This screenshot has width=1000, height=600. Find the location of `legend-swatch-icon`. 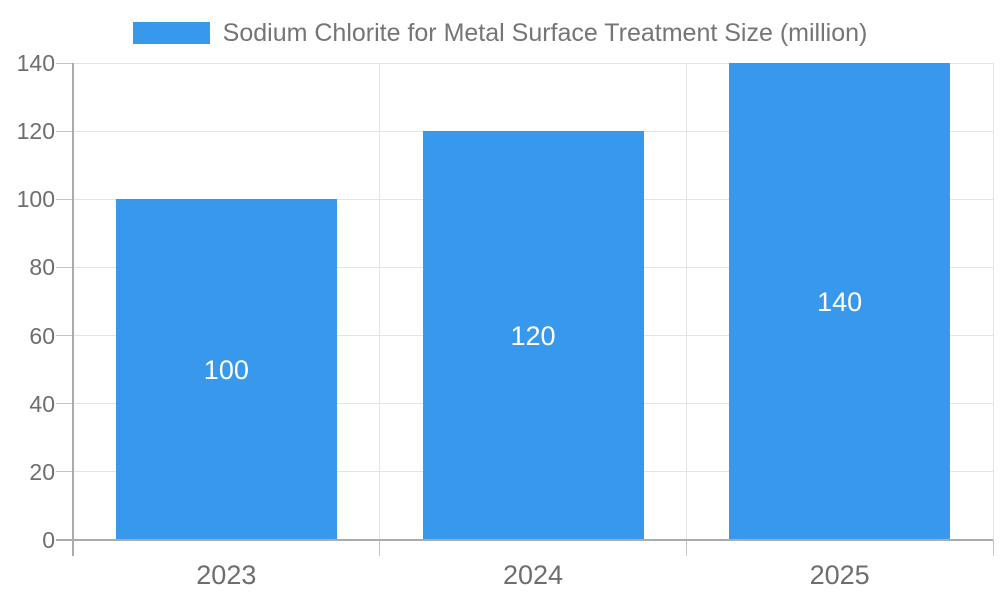

legend-swatch-icon is located at coordinates (171, 33).